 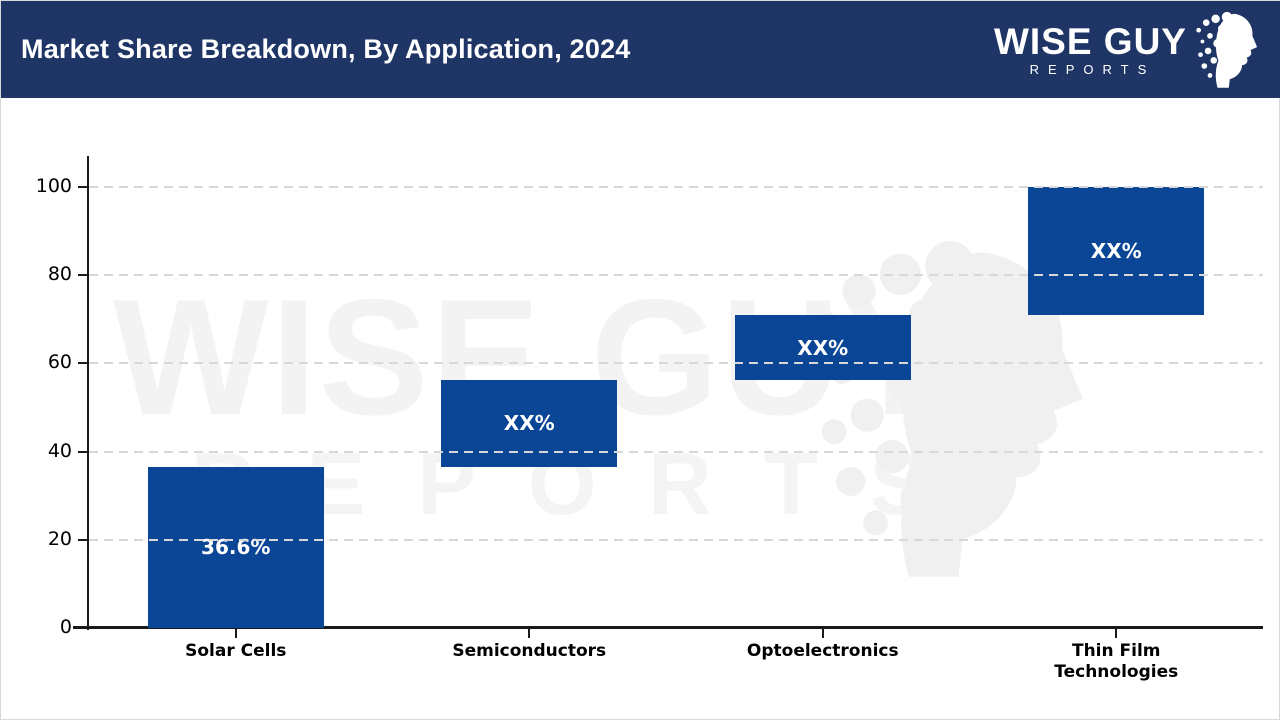 What do you see at coordinates (1116, 633) in the screenshot?
I see `x-axis-tick-thin-film-technologies` at bounding box center [1116, 633].